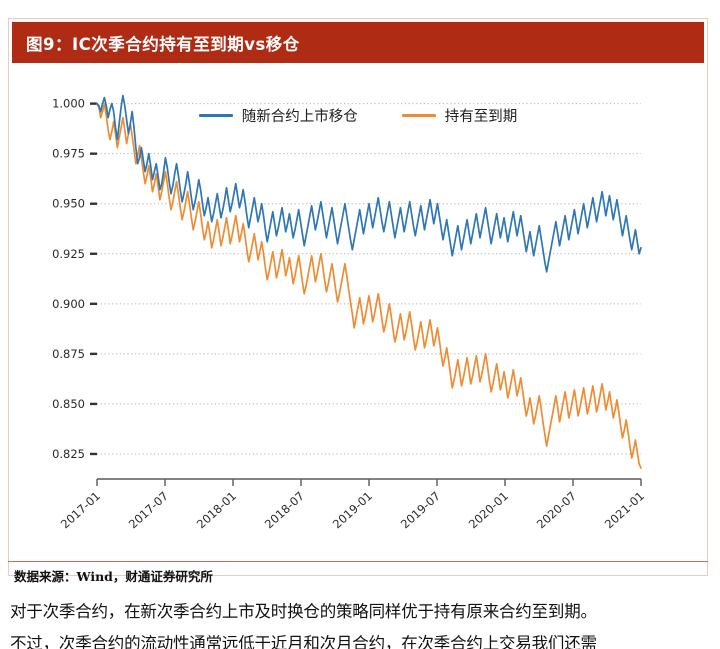  Describe the element at coordinates (163, 44) in the screenshot. I see `figure-title: 图9：IC次季合约持有至到期vs移仓` at that location.